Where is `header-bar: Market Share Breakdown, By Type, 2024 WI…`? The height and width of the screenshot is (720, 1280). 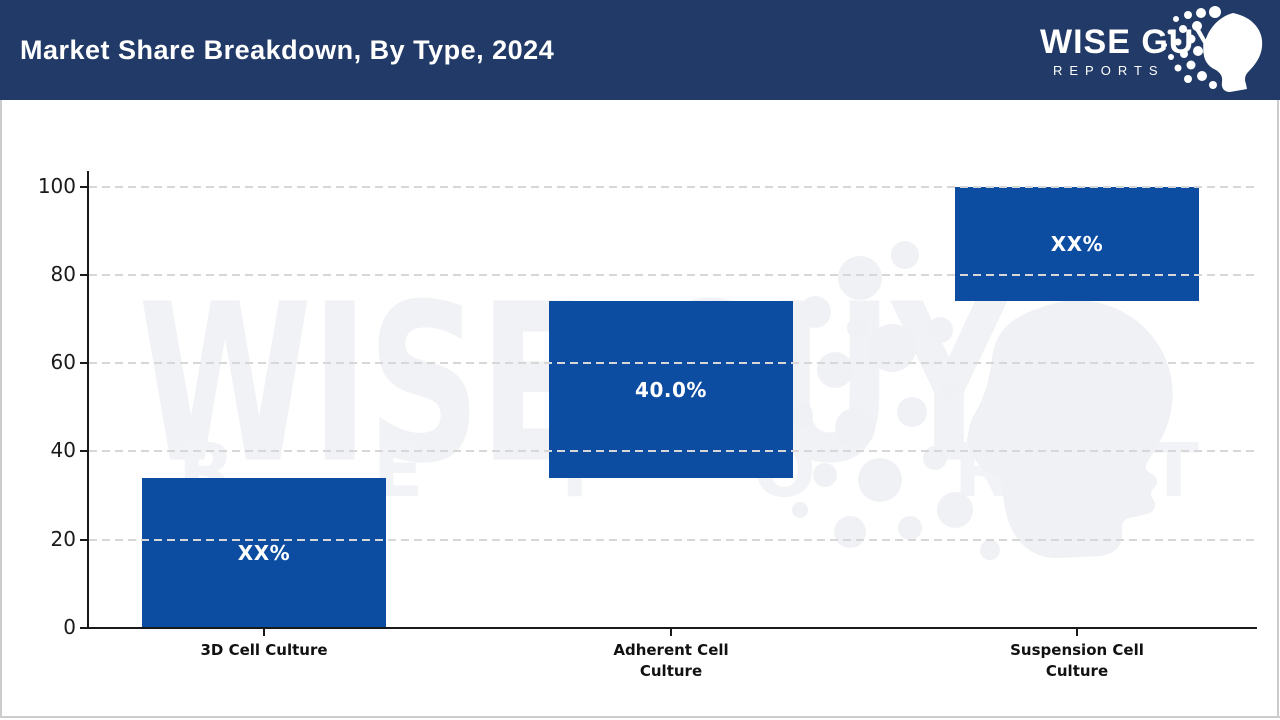
header-bar: Market Share Breakdown, By Type, 2024 WI… is located at coordinates (640, 50).